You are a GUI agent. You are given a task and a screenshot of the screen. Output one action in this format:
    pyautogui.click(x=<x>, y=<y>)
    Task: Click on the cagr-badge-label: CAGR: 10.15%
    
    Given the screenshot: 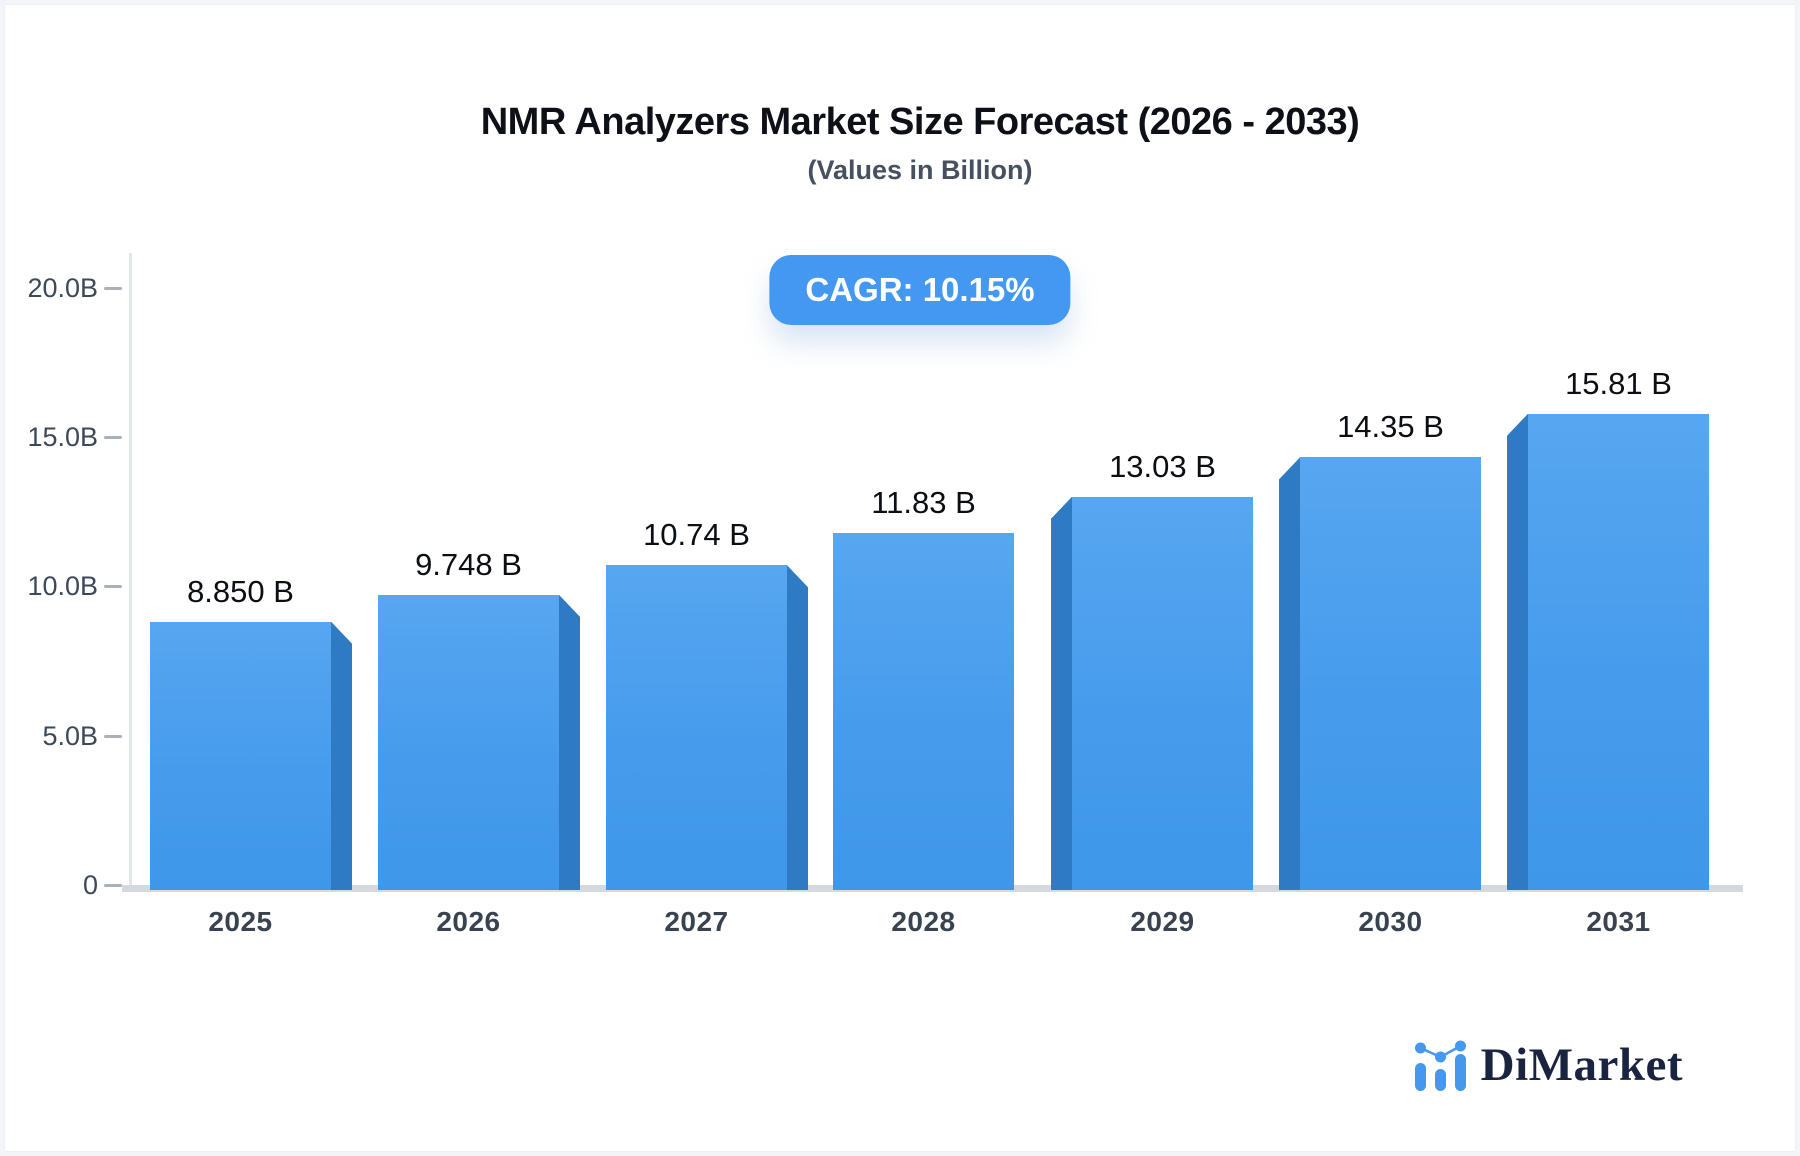 What is the action you would take?
    pyautogui.click(x=920, y=289)
    